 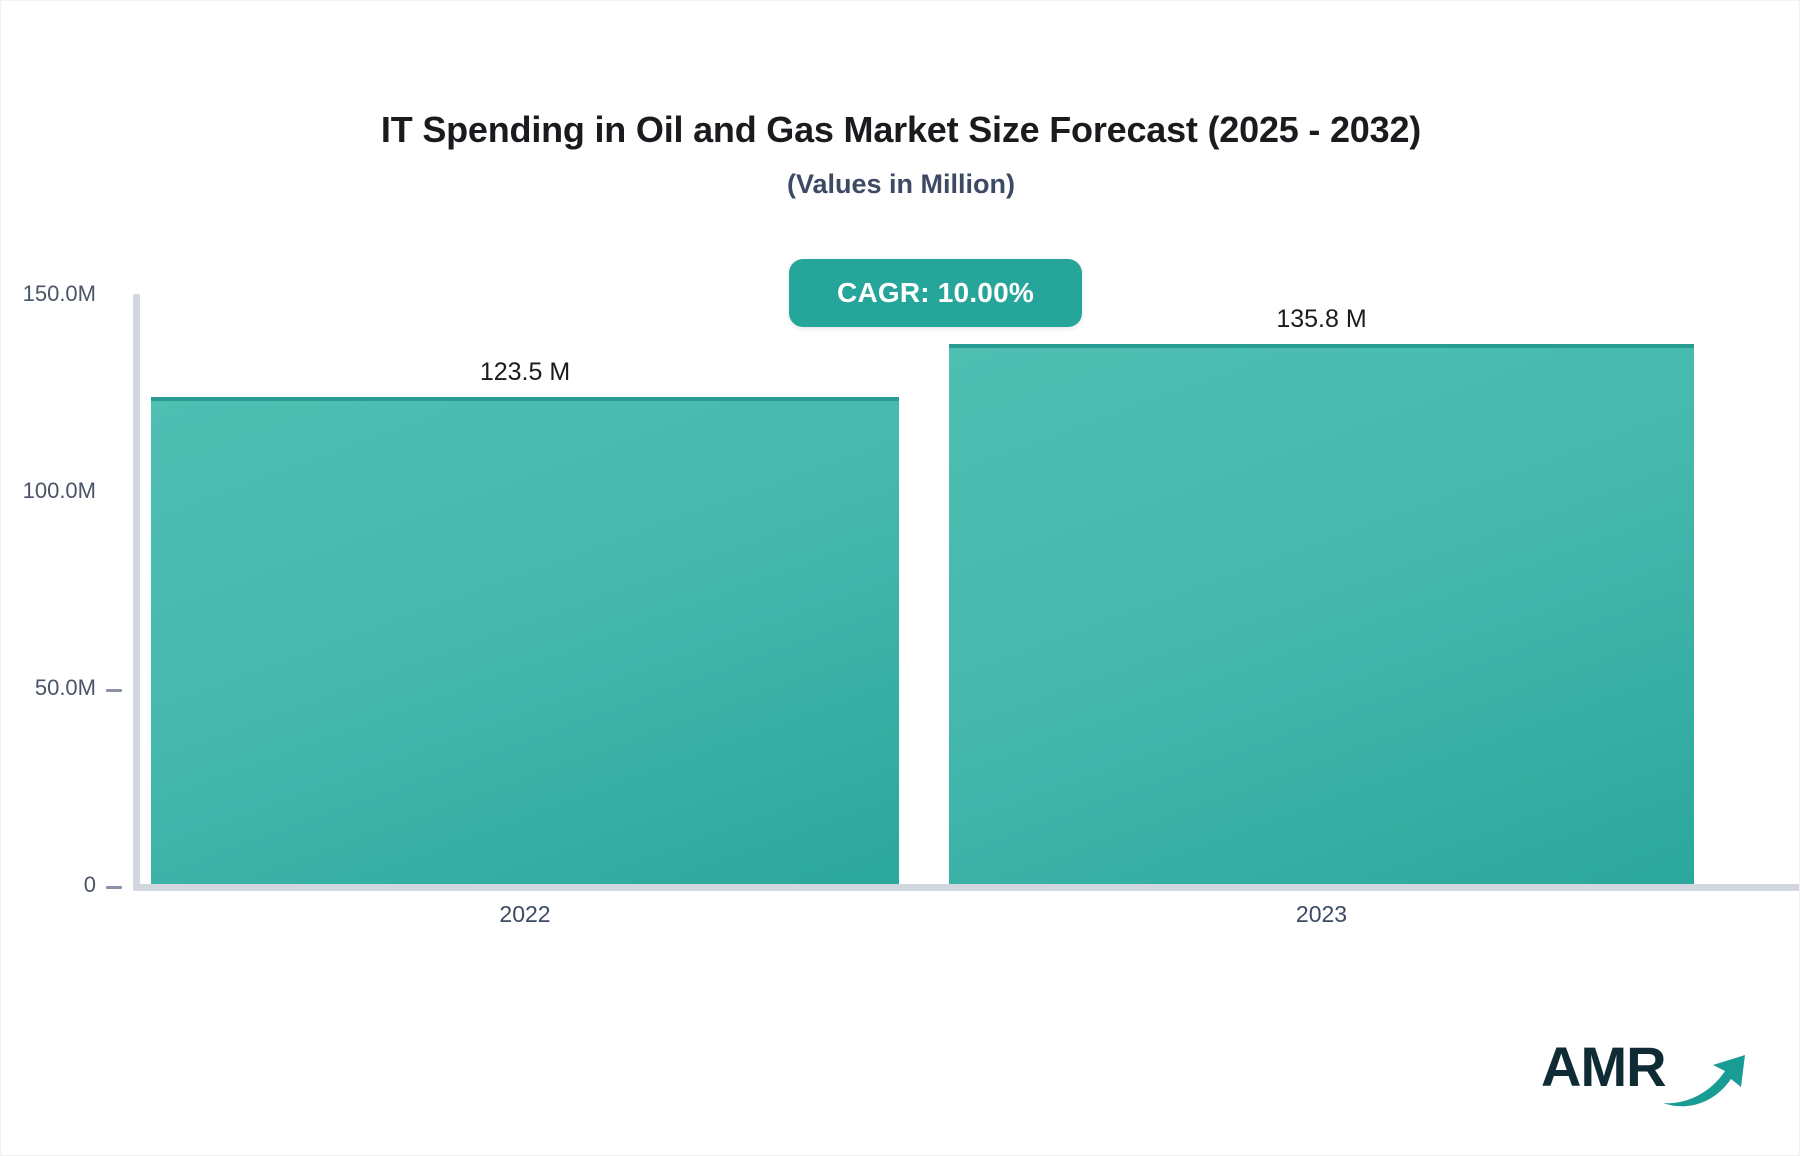 I want to click on cagr-badge-label: CAGR: 10.00%, so click(x=935, y=292).